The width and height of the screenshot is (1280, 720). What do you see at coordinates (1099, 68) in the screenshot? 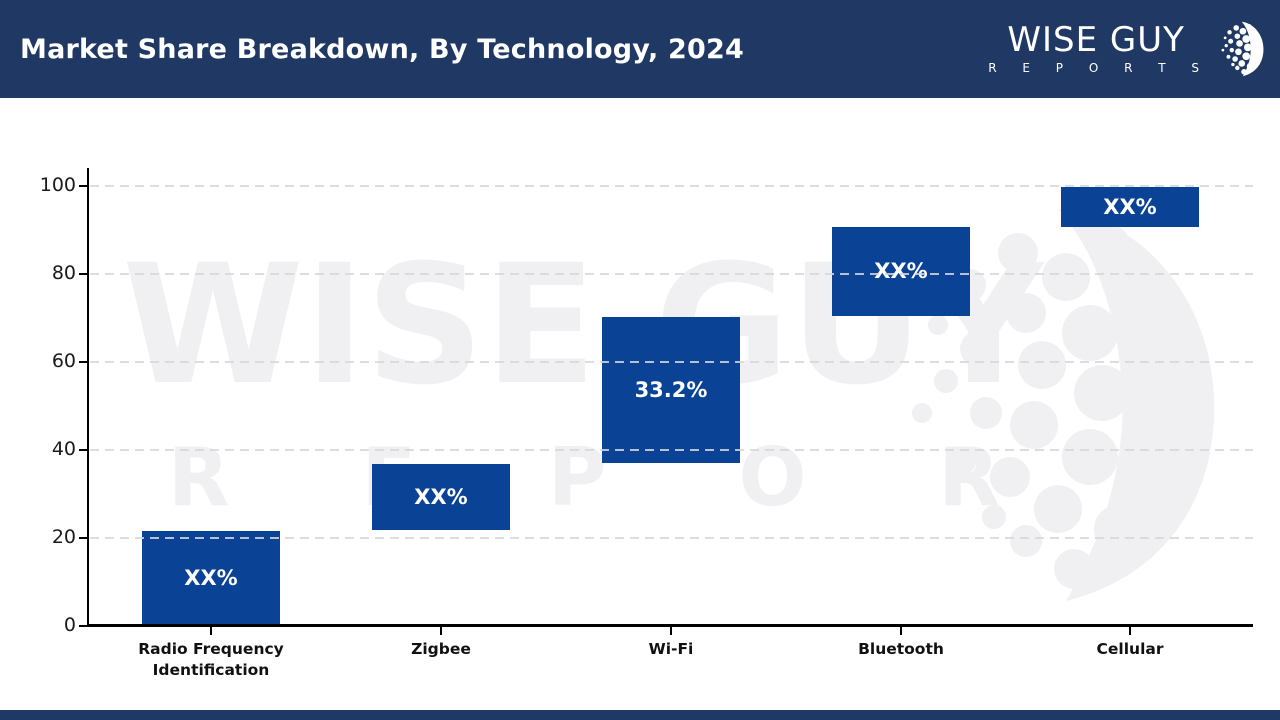
I see `logo-subtext: R E P O R T S` at bounding box center [1099, 68].